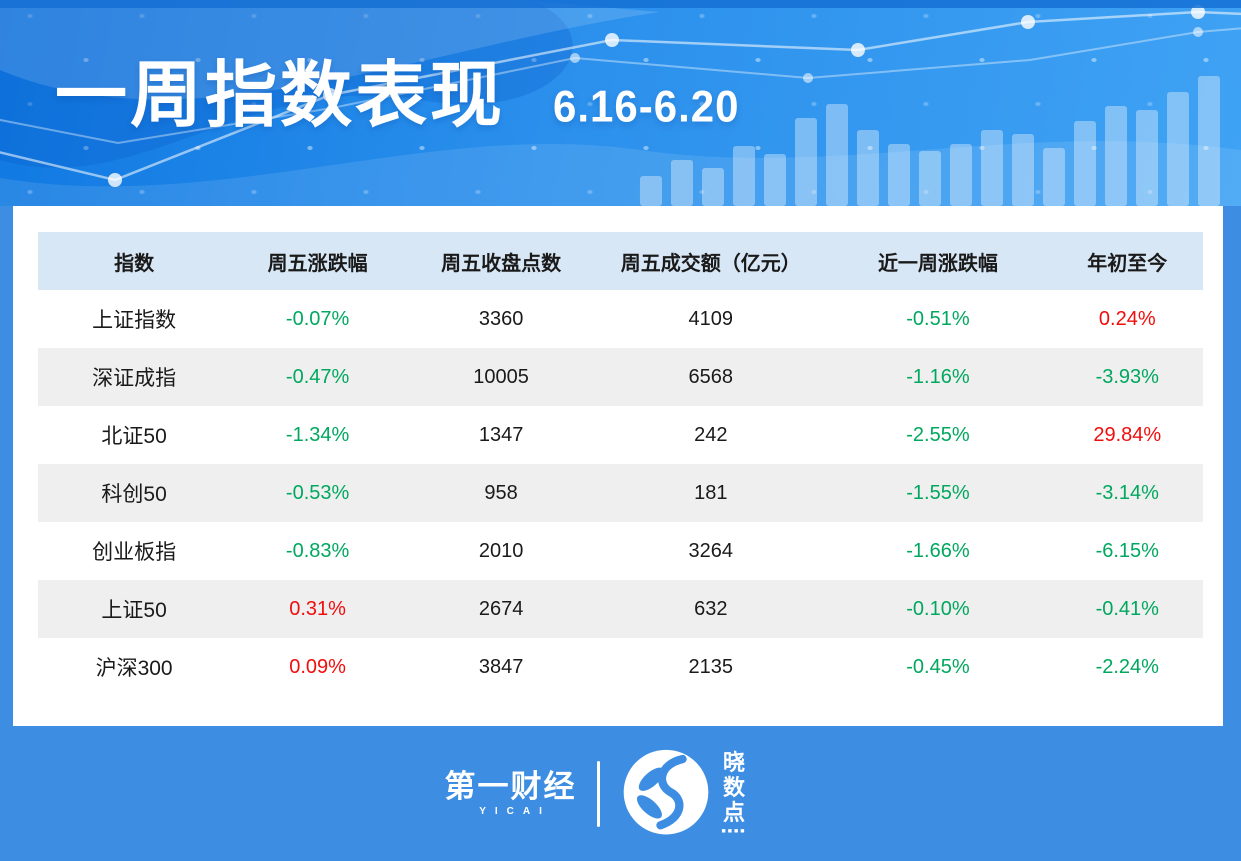 This screenshot has width=1241, height=861. I want to click on banner-top-strip, so click(620, 4).